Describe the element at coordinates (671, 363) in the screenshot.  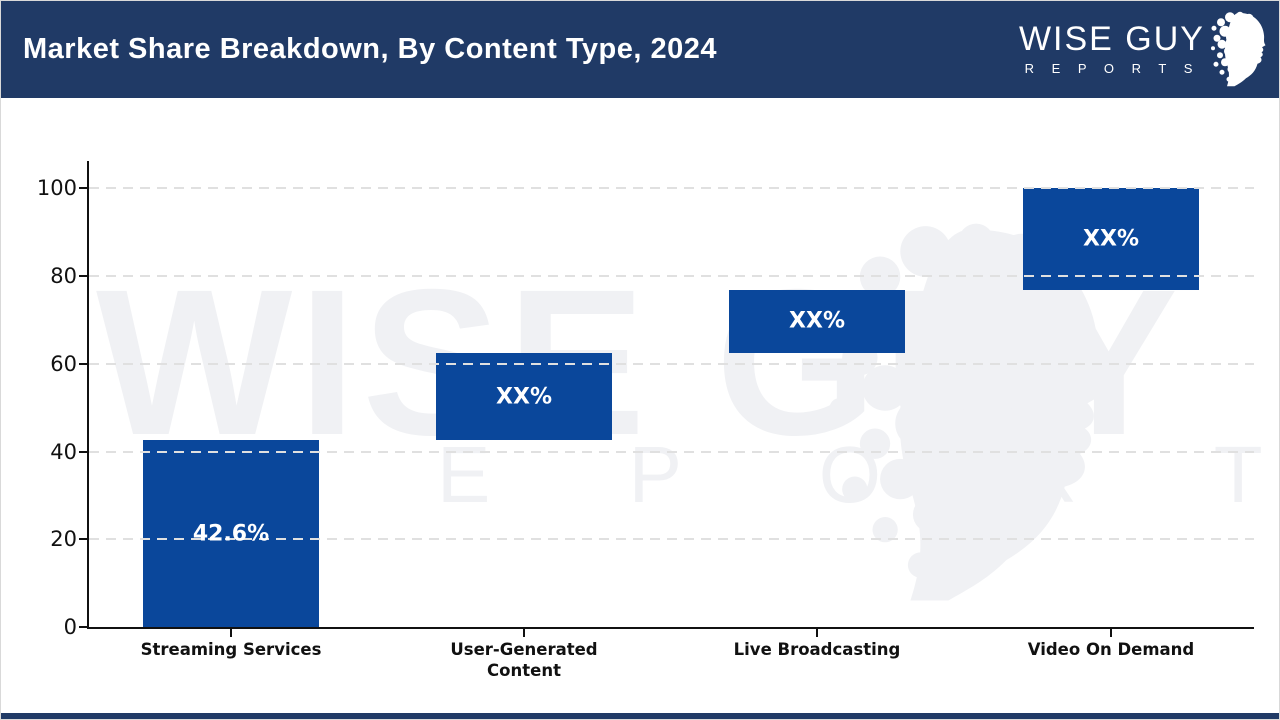
I see `y-gridline` at that location.